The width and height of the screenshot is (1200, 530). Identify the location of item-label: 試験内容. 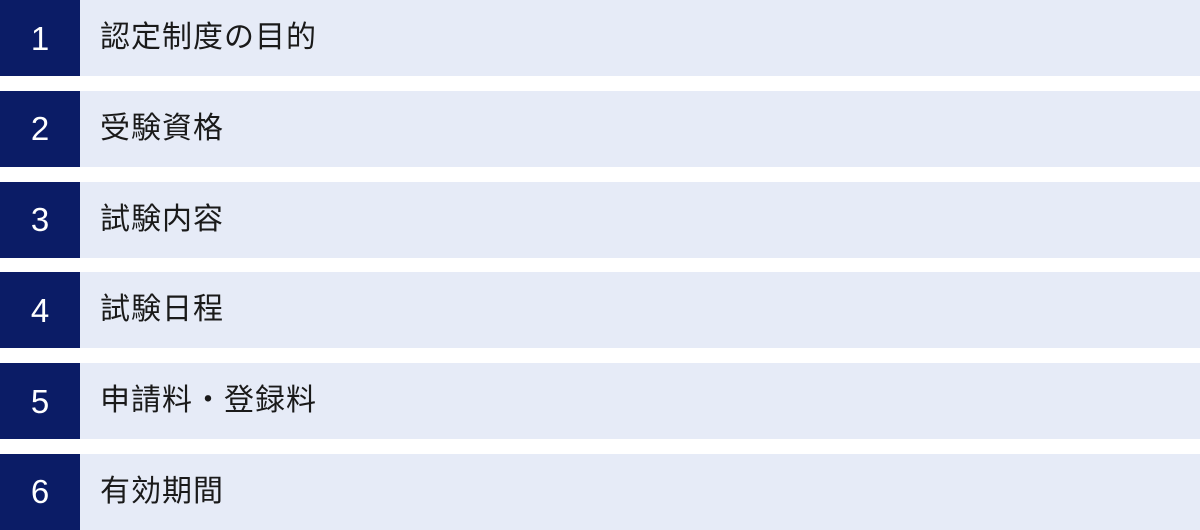
(162, 219).